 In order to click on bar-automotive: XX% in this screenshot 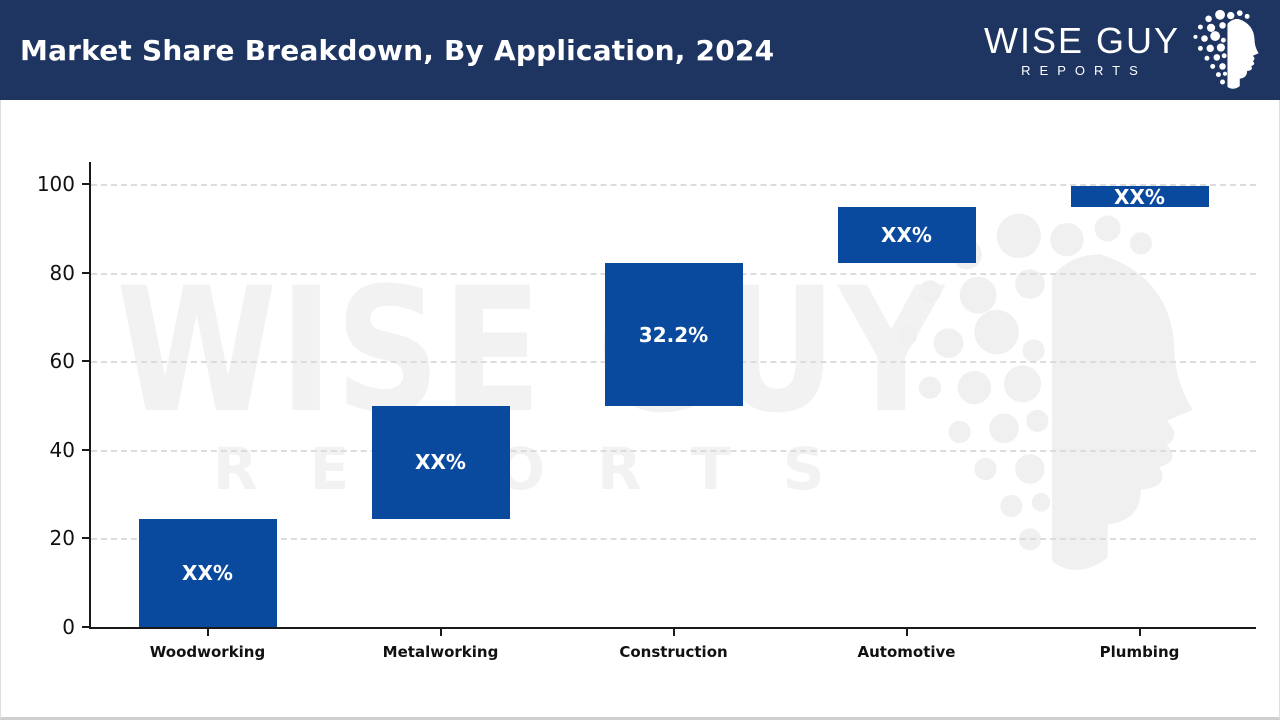, I will do `click(906, 235)`.